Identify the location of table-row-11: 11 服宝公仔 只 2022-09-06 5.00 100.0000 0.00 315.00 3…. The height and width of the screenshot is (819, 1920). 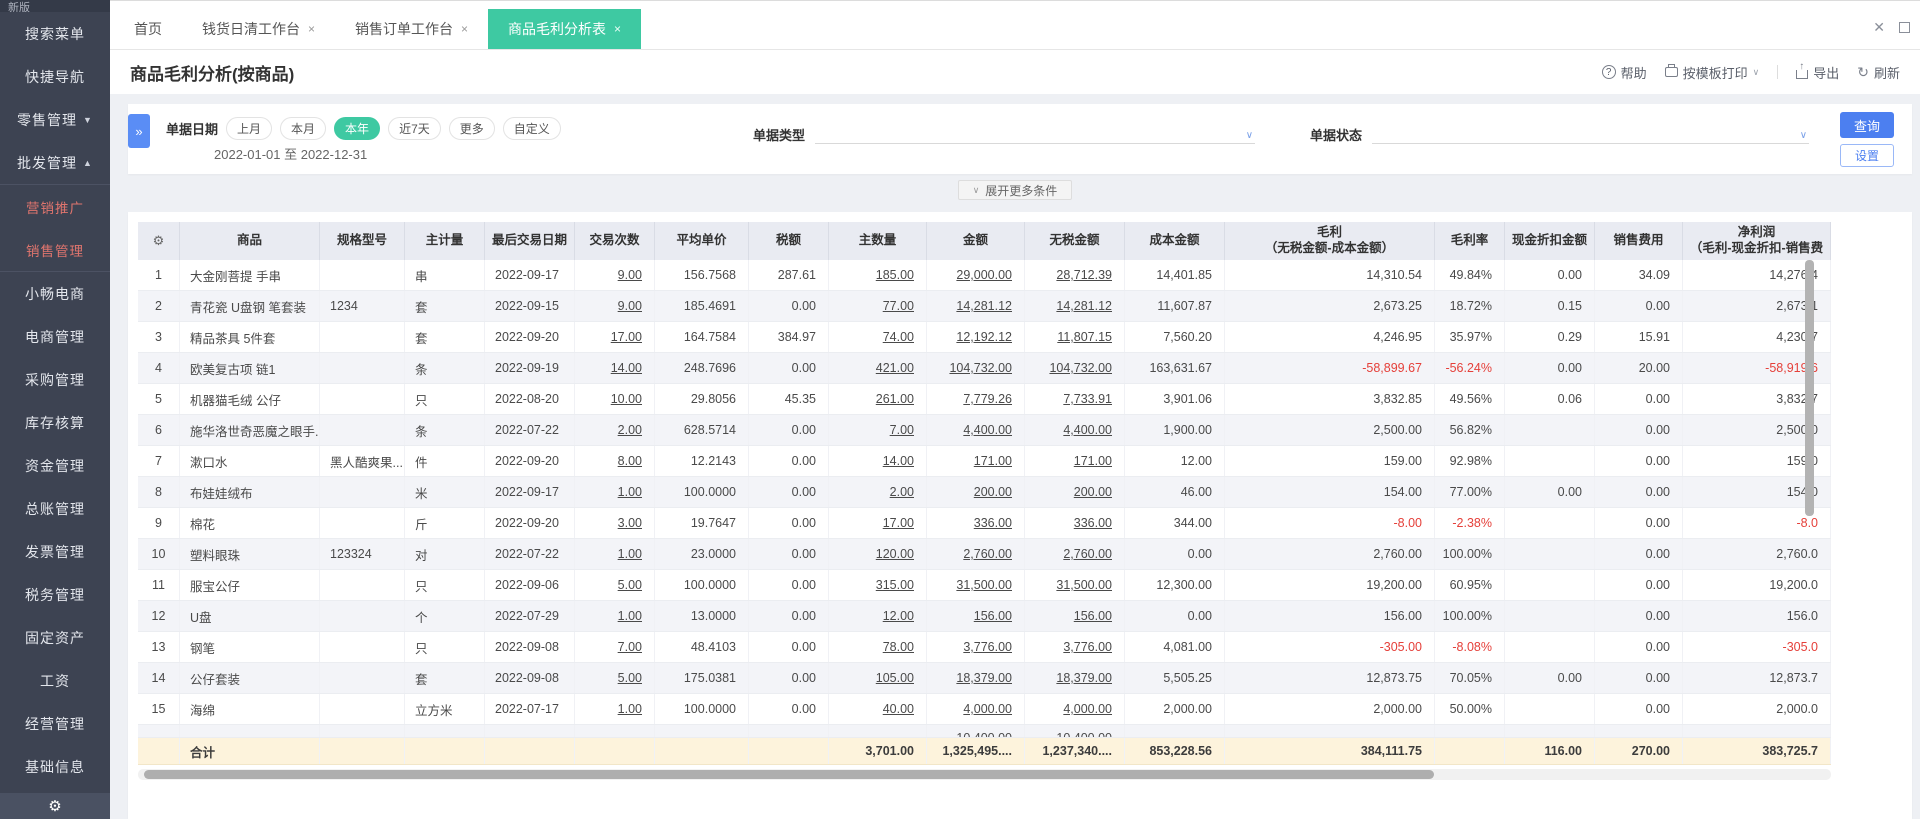
(984, 585).